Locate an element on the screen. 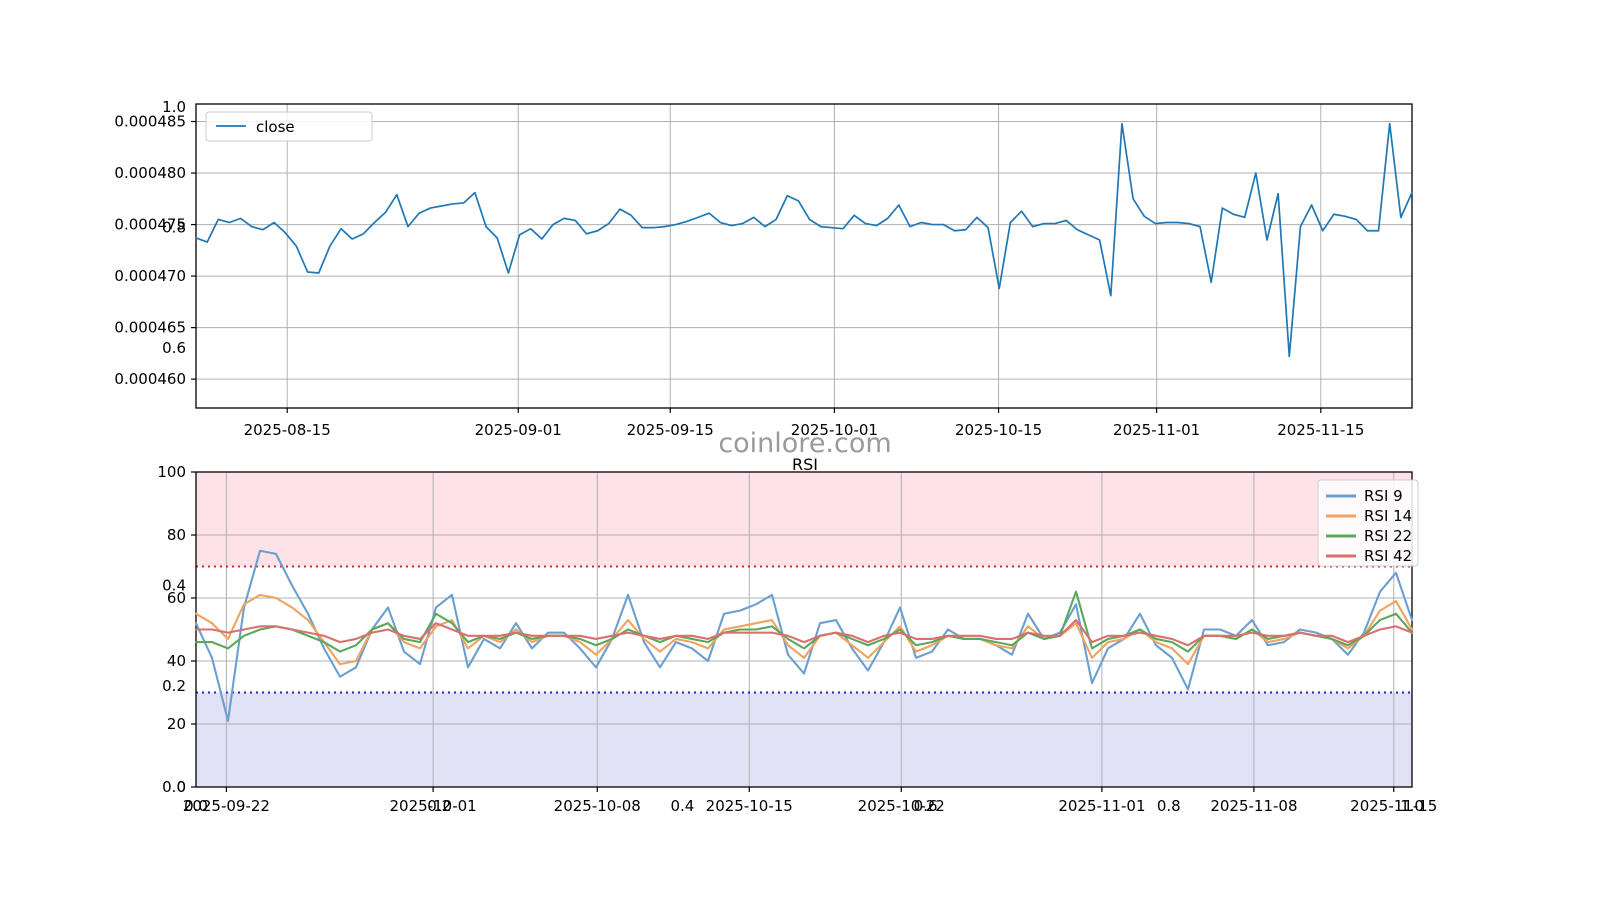  rsi-x-tick-label: 2025-11-01 is located at coordinates (1101, 806).